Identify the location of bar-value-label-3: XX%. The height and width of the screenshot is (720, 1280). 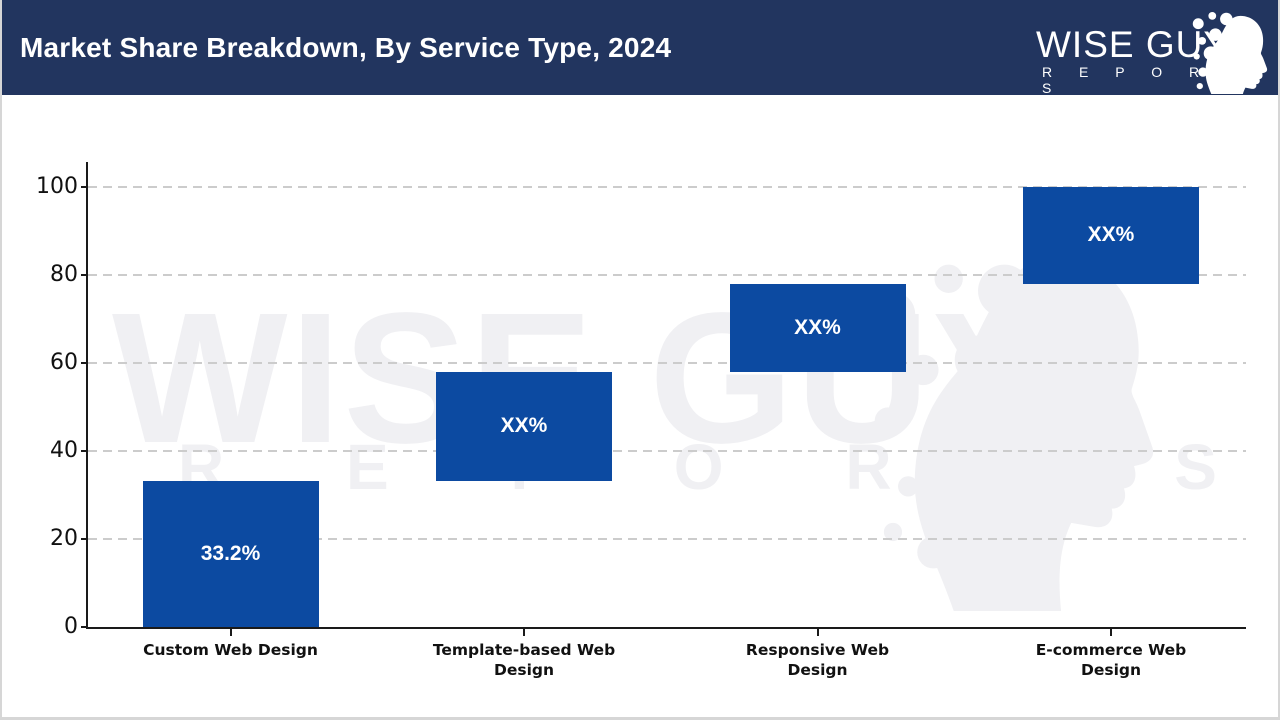
(817, 327).